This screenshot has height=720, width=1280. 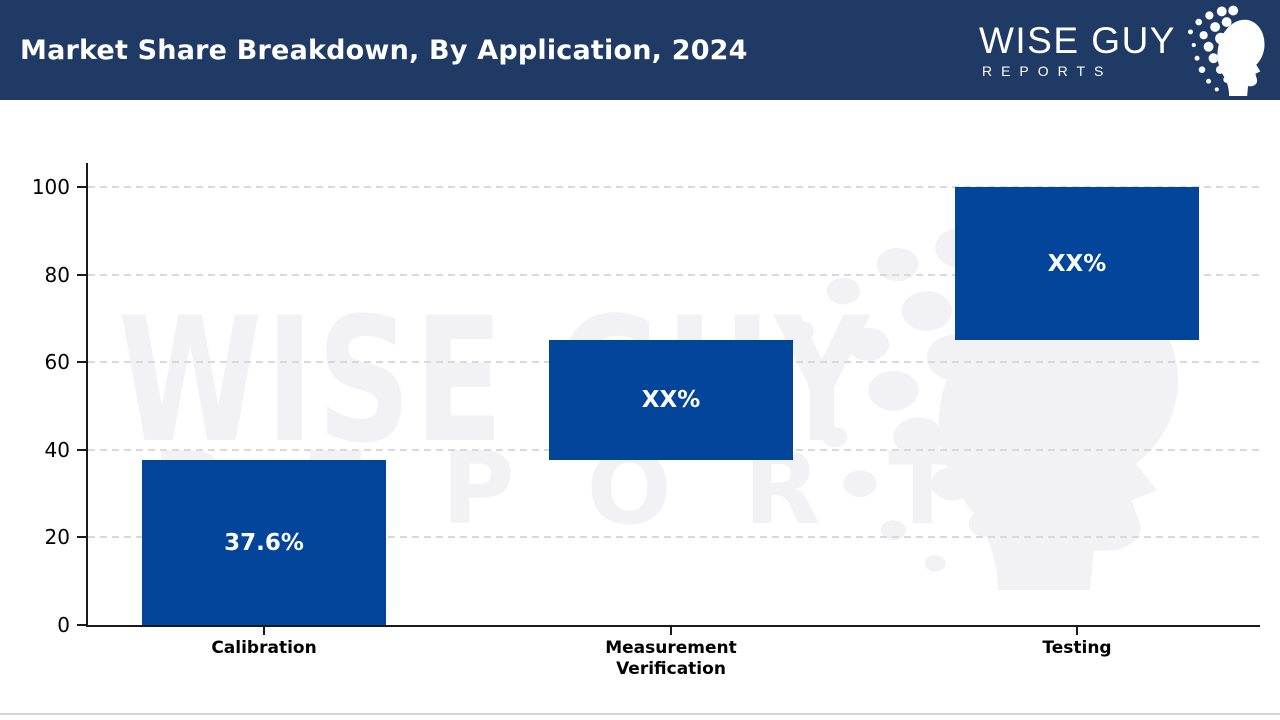 What do you see at coordinates (1077, 40) in the screenshot?
I see `logo-wordmark: WISE GUY` at bounding box center [1077, 40].